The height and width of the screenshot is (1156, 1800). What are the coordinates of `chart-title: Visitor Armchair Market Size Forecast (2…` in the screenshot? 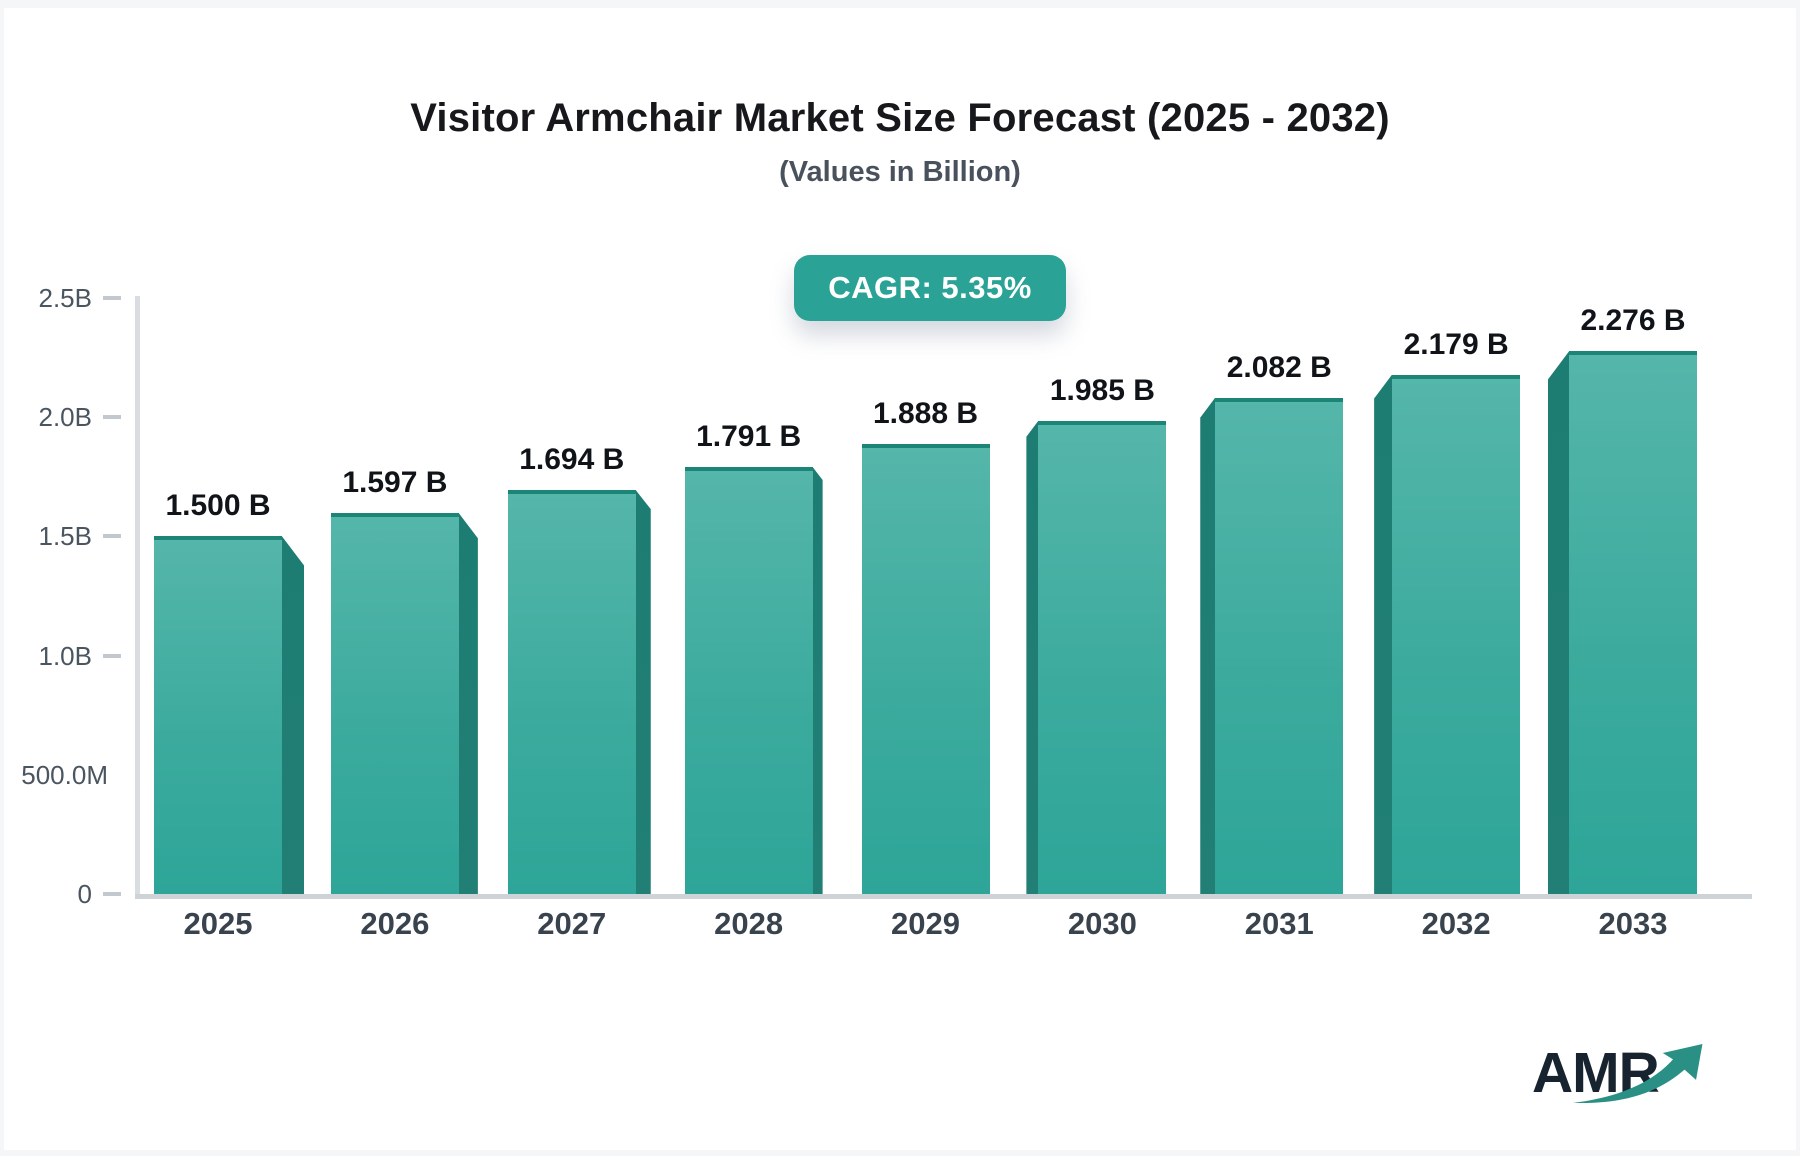 It's located at (900, 118).